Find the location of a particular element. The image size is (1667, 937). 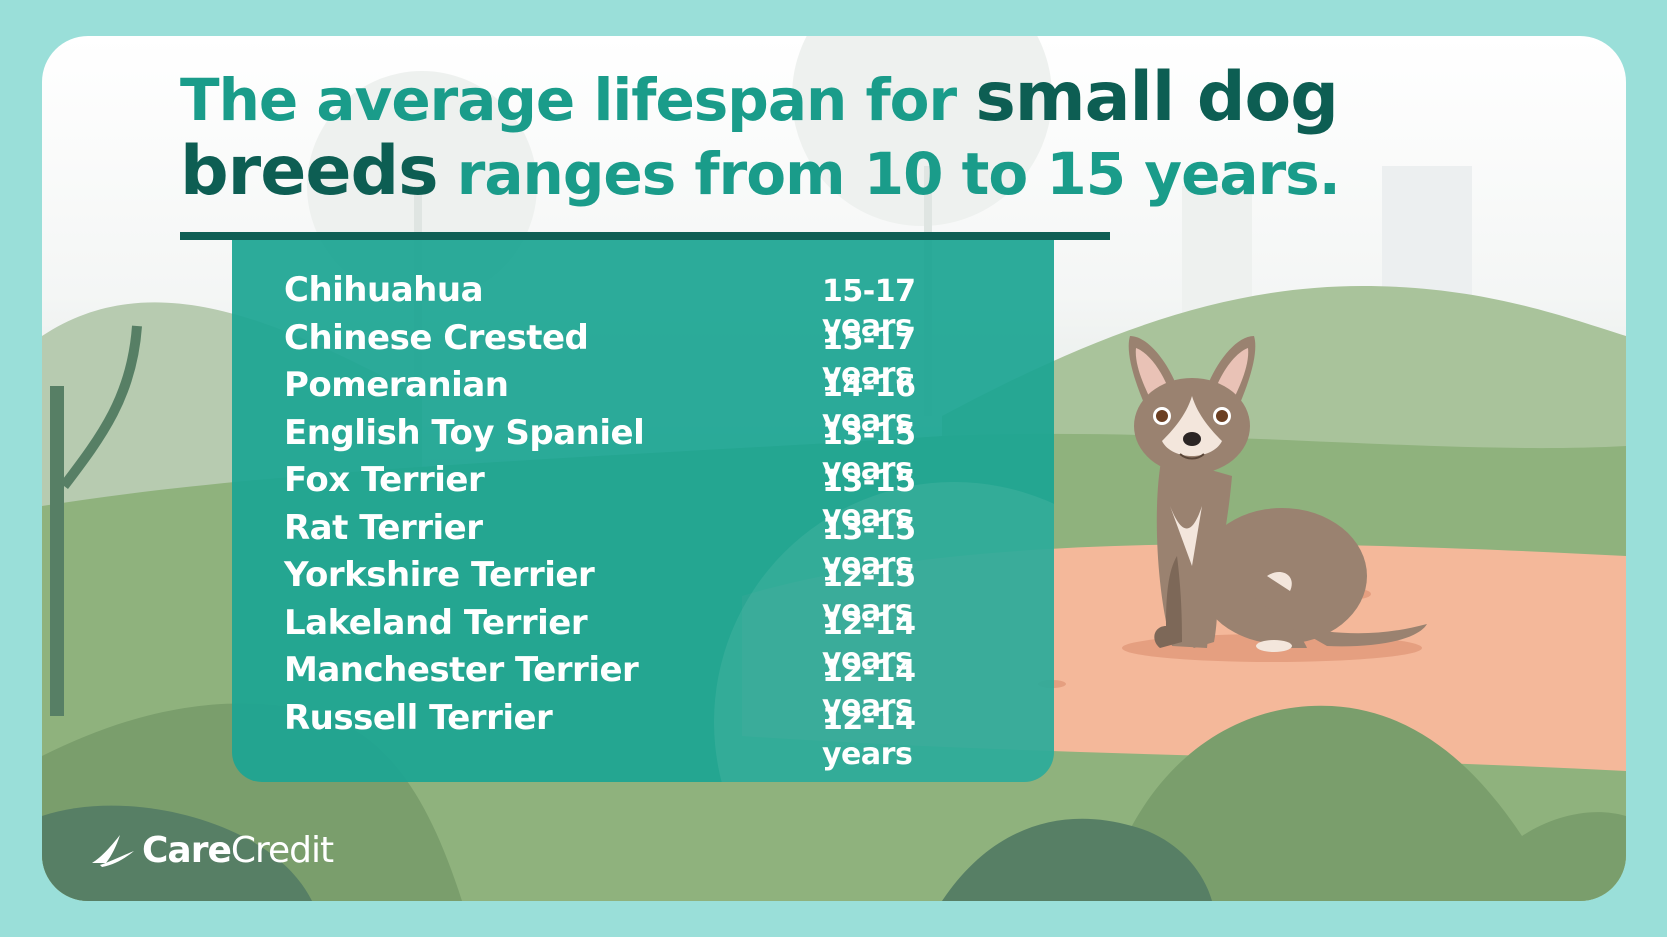

breed-row: Pomeranian 14-16 years is located at coordinates (644, 402).